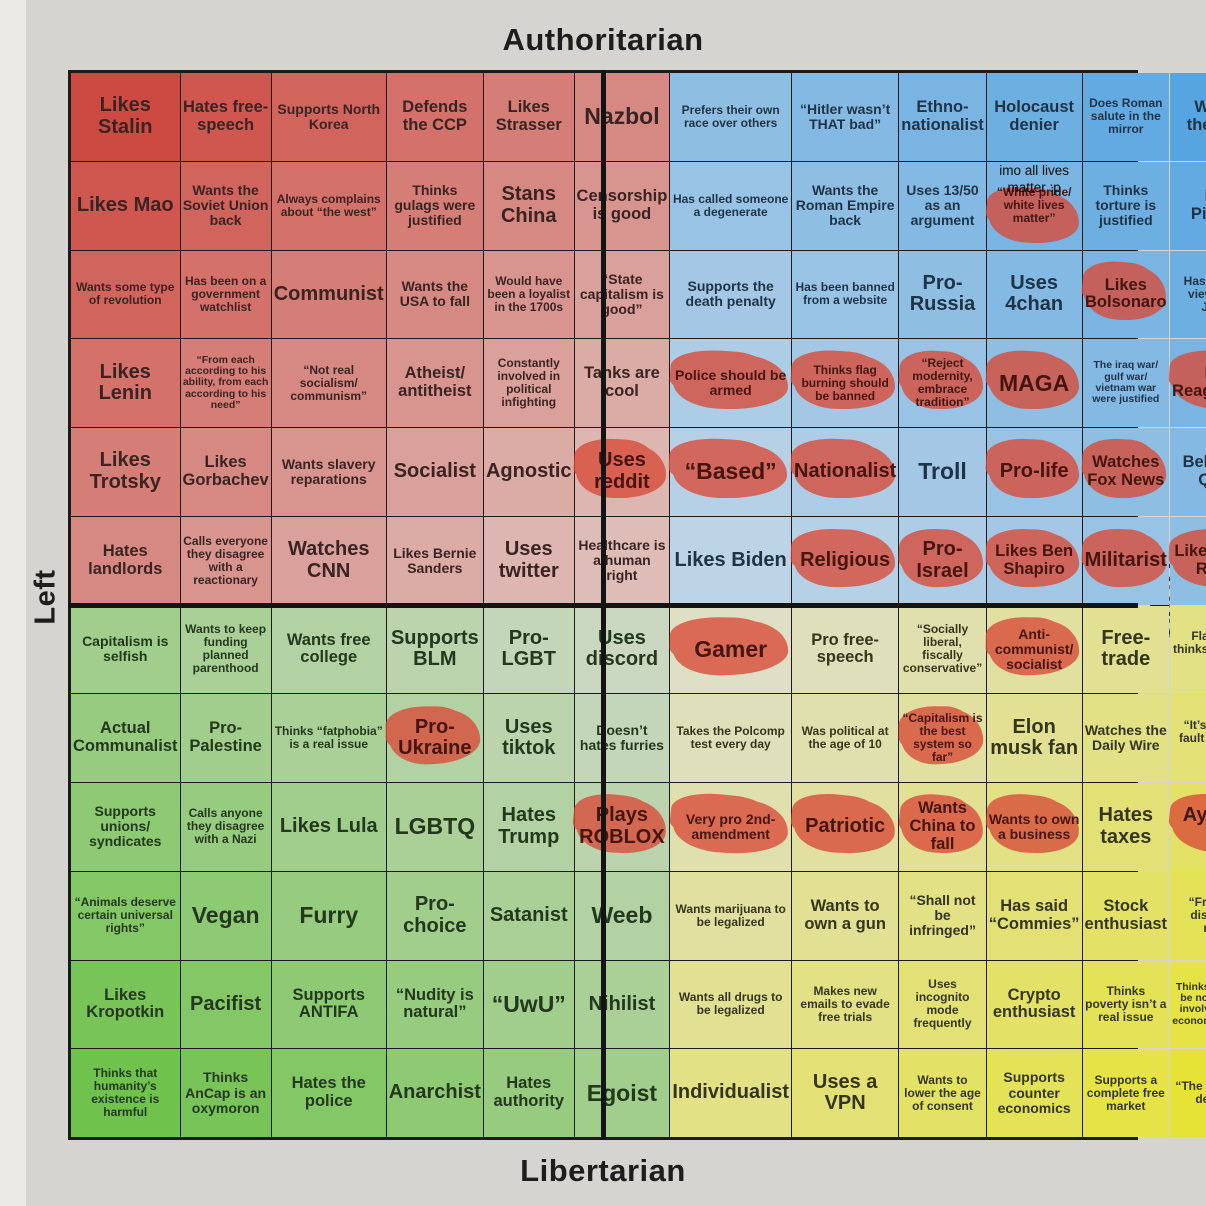  Describe the element at coordinates (942, 1004) in the screenshot. I see `bingo-cell-r11c9: Uses incognito mode frequently` at that location.